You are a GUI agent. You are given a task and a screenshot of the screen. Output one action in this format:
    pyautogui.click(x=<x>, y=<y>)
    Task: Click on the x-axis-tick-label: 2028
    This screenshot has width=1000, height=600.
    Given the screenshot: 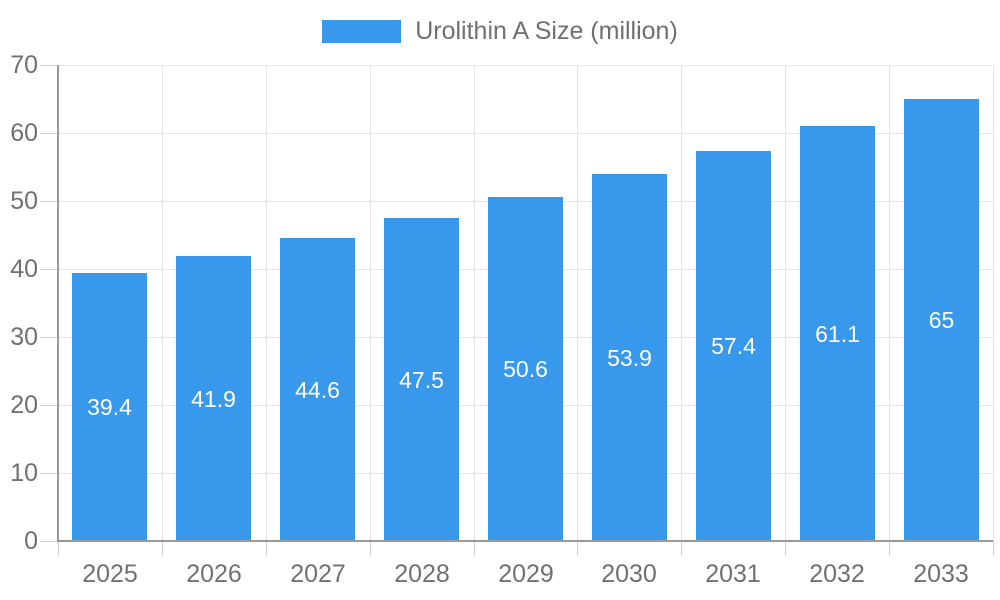 What is the action you would take?
    pyautogui.click(x=422, y=574)
    